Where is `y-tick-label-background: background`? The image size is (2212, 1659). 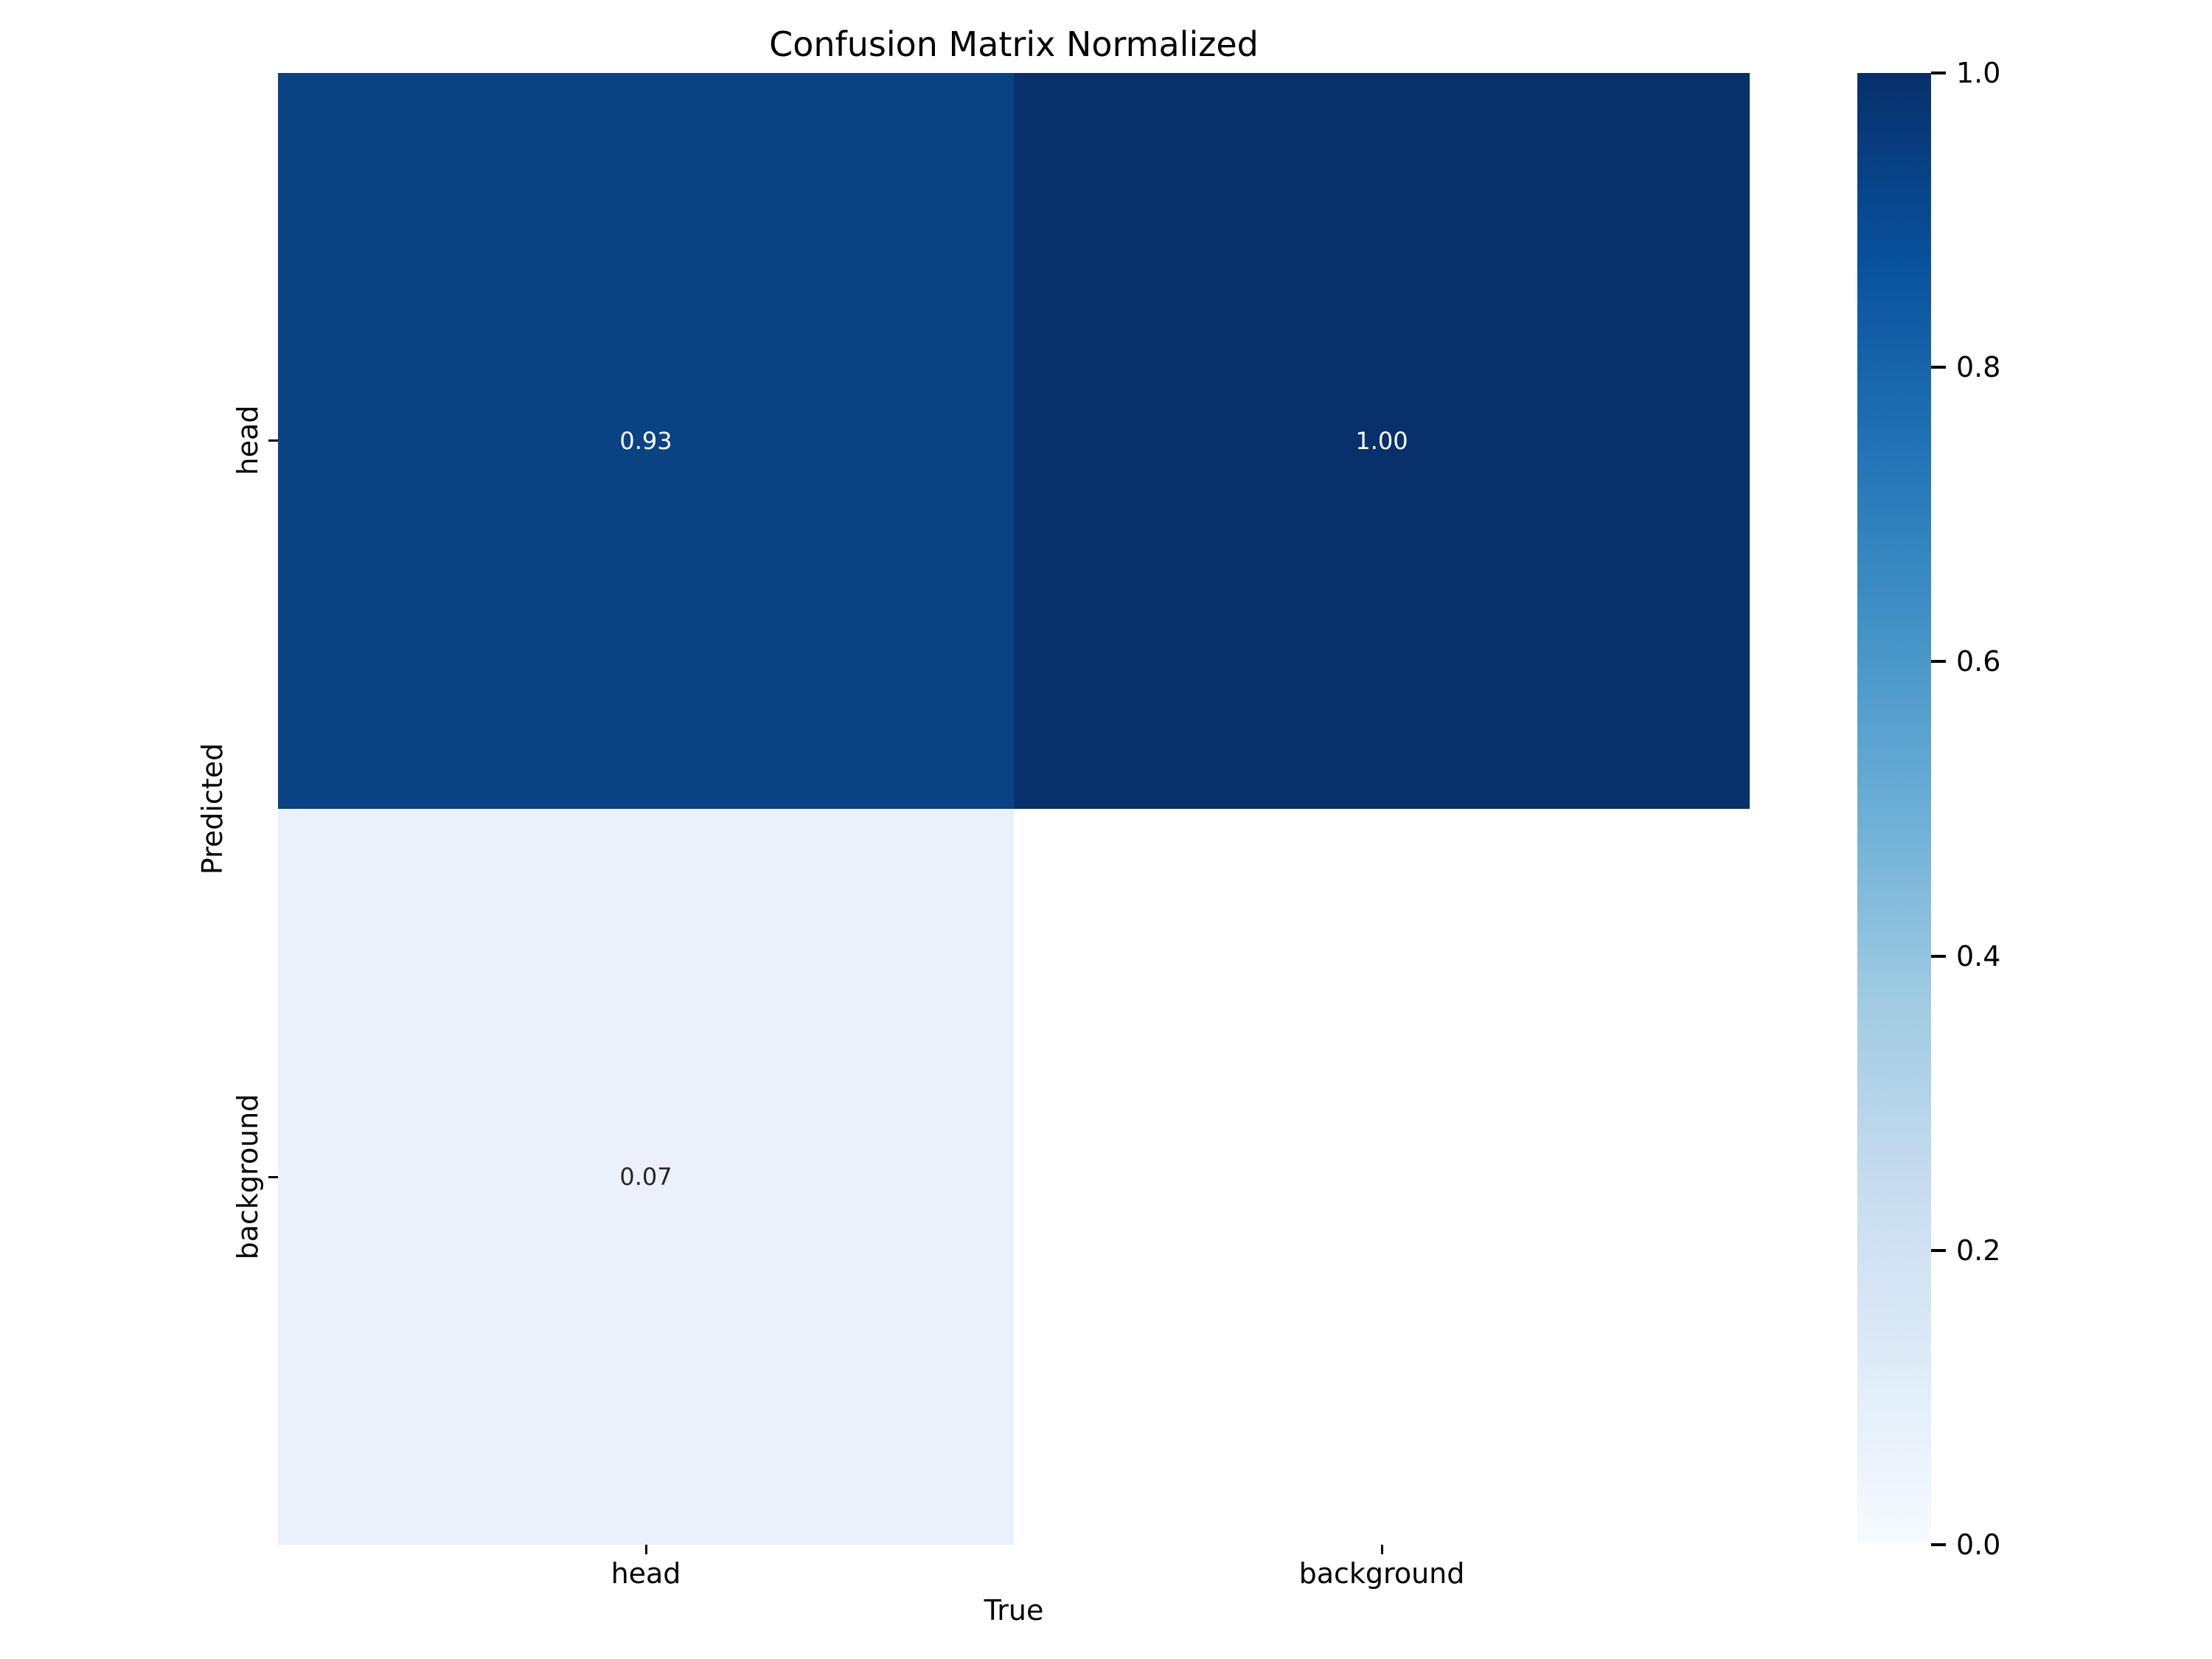 y-tick-label-background: background is located at coordinates (248, 1176).